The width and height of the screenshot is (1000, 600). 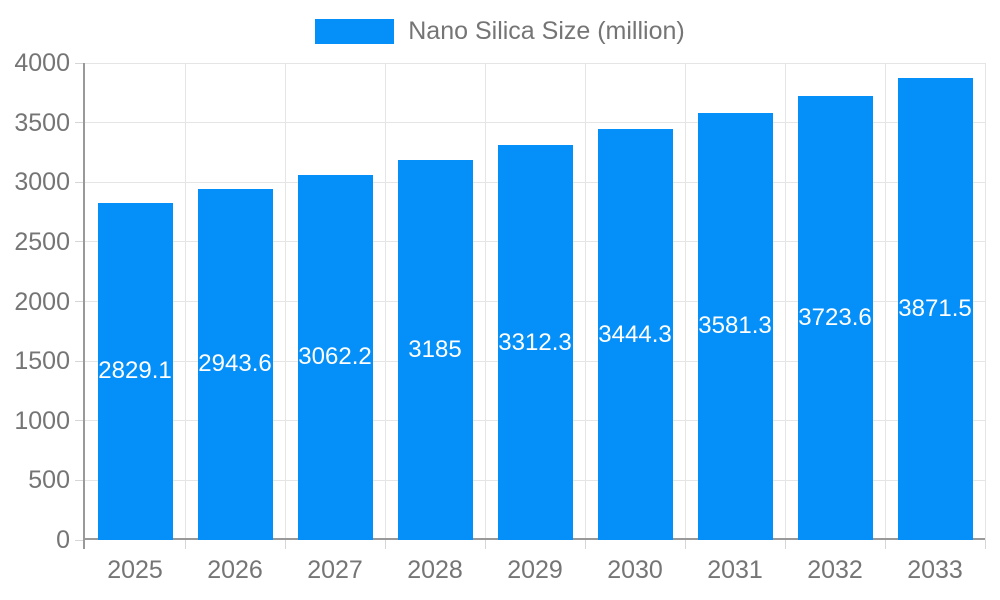 I want to click on x-axis-label: 2030, so click(x=635, y=570).